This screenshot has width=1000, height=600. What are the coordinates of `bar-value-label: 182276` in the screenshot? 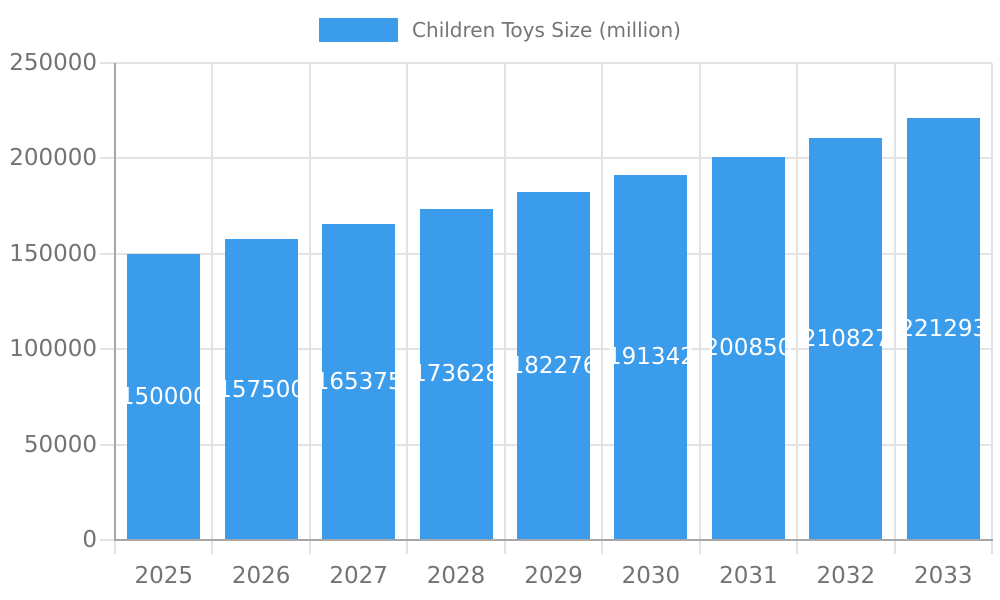 It's located at (553, 366).